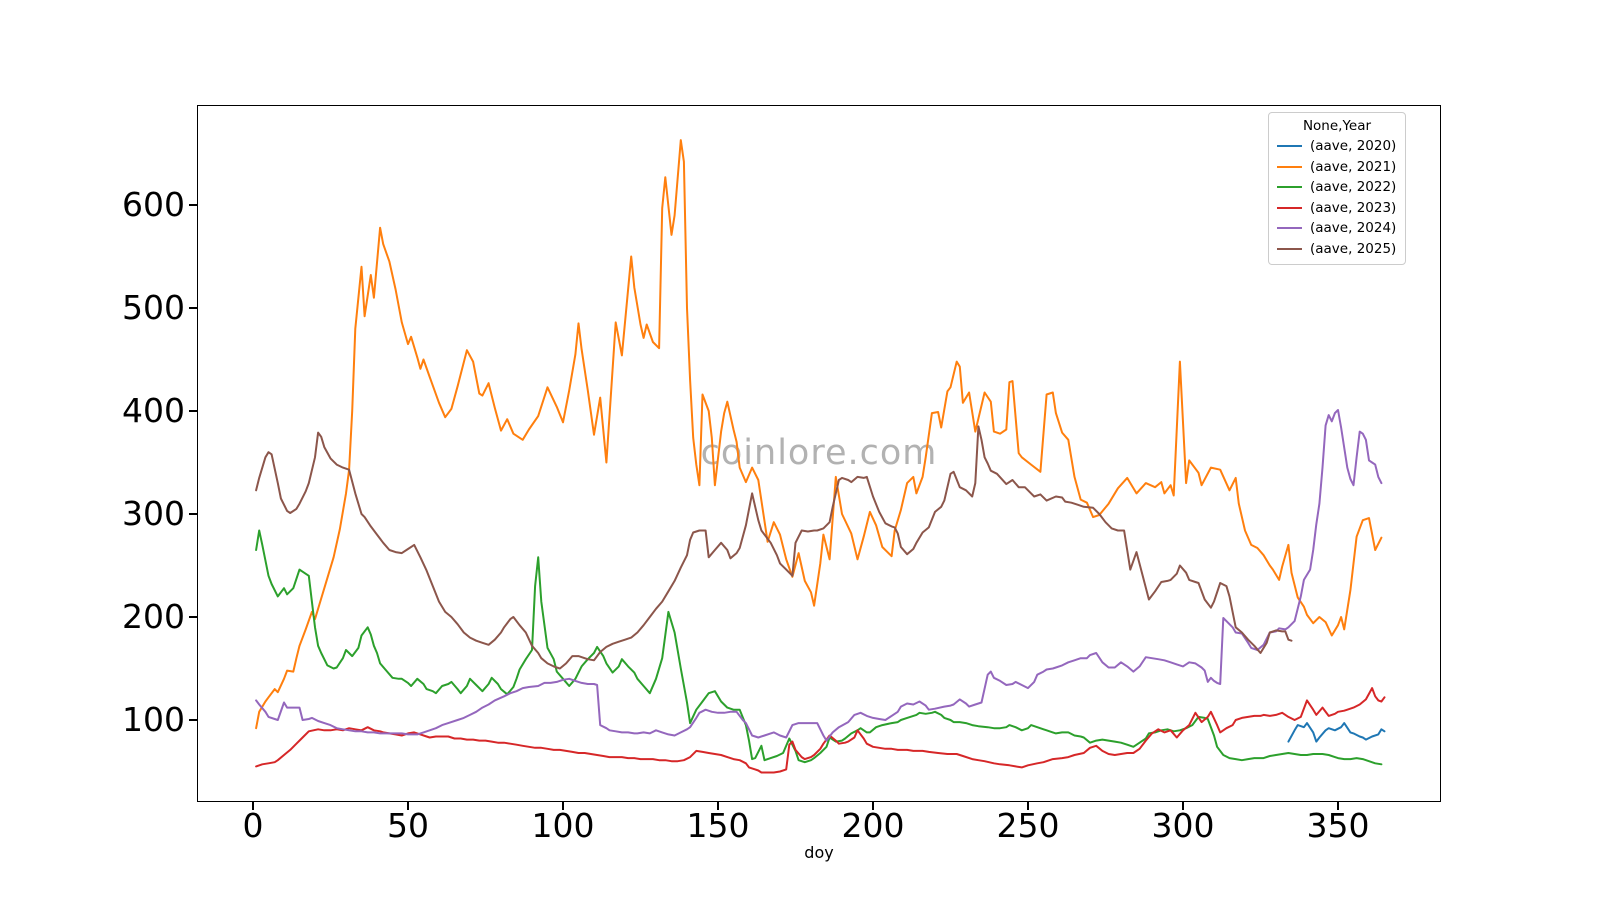 The width and height of the screenshot is (1600, 900). I want to click on legend-item-label: (aave, 2020), so click(1353, 146).